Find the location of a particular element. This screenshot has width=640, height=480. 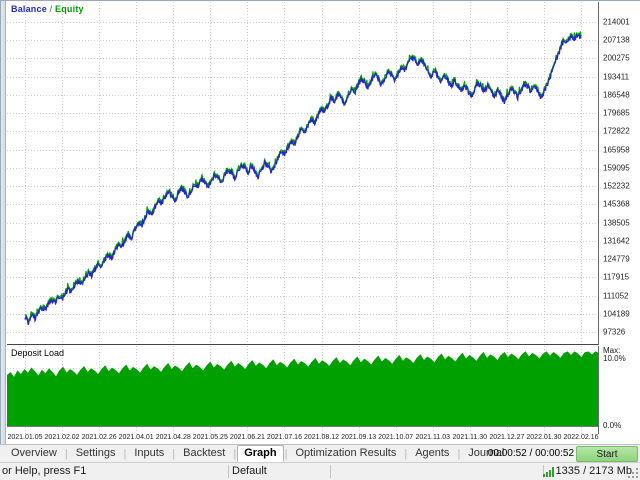

tab-inputs: Inputs is located at coordinates (149, 453).